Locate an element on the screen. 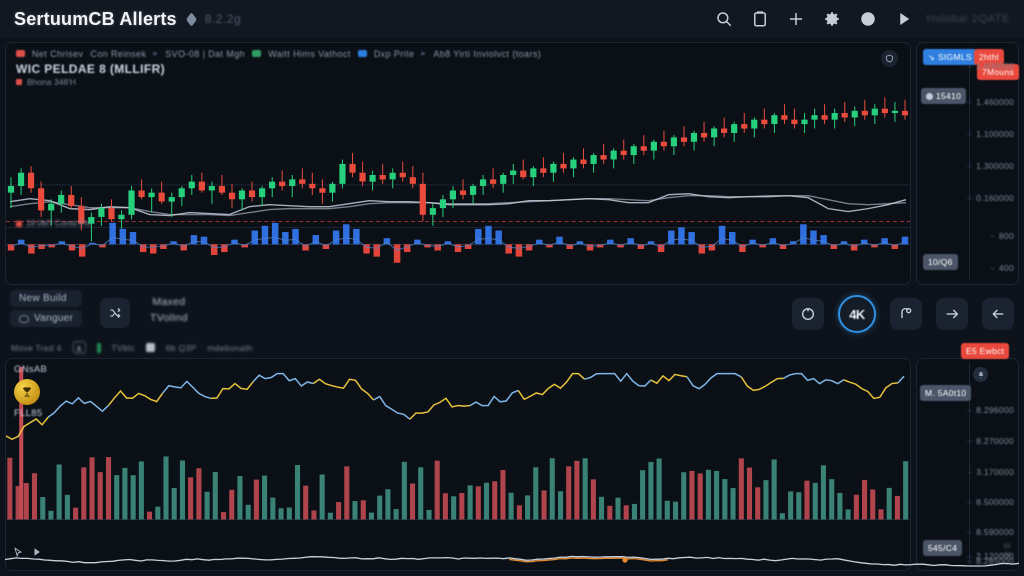 Image resolution: width=1024 pixels, height=576 pixels. trophy-icon is located at coordinates (27, 392).